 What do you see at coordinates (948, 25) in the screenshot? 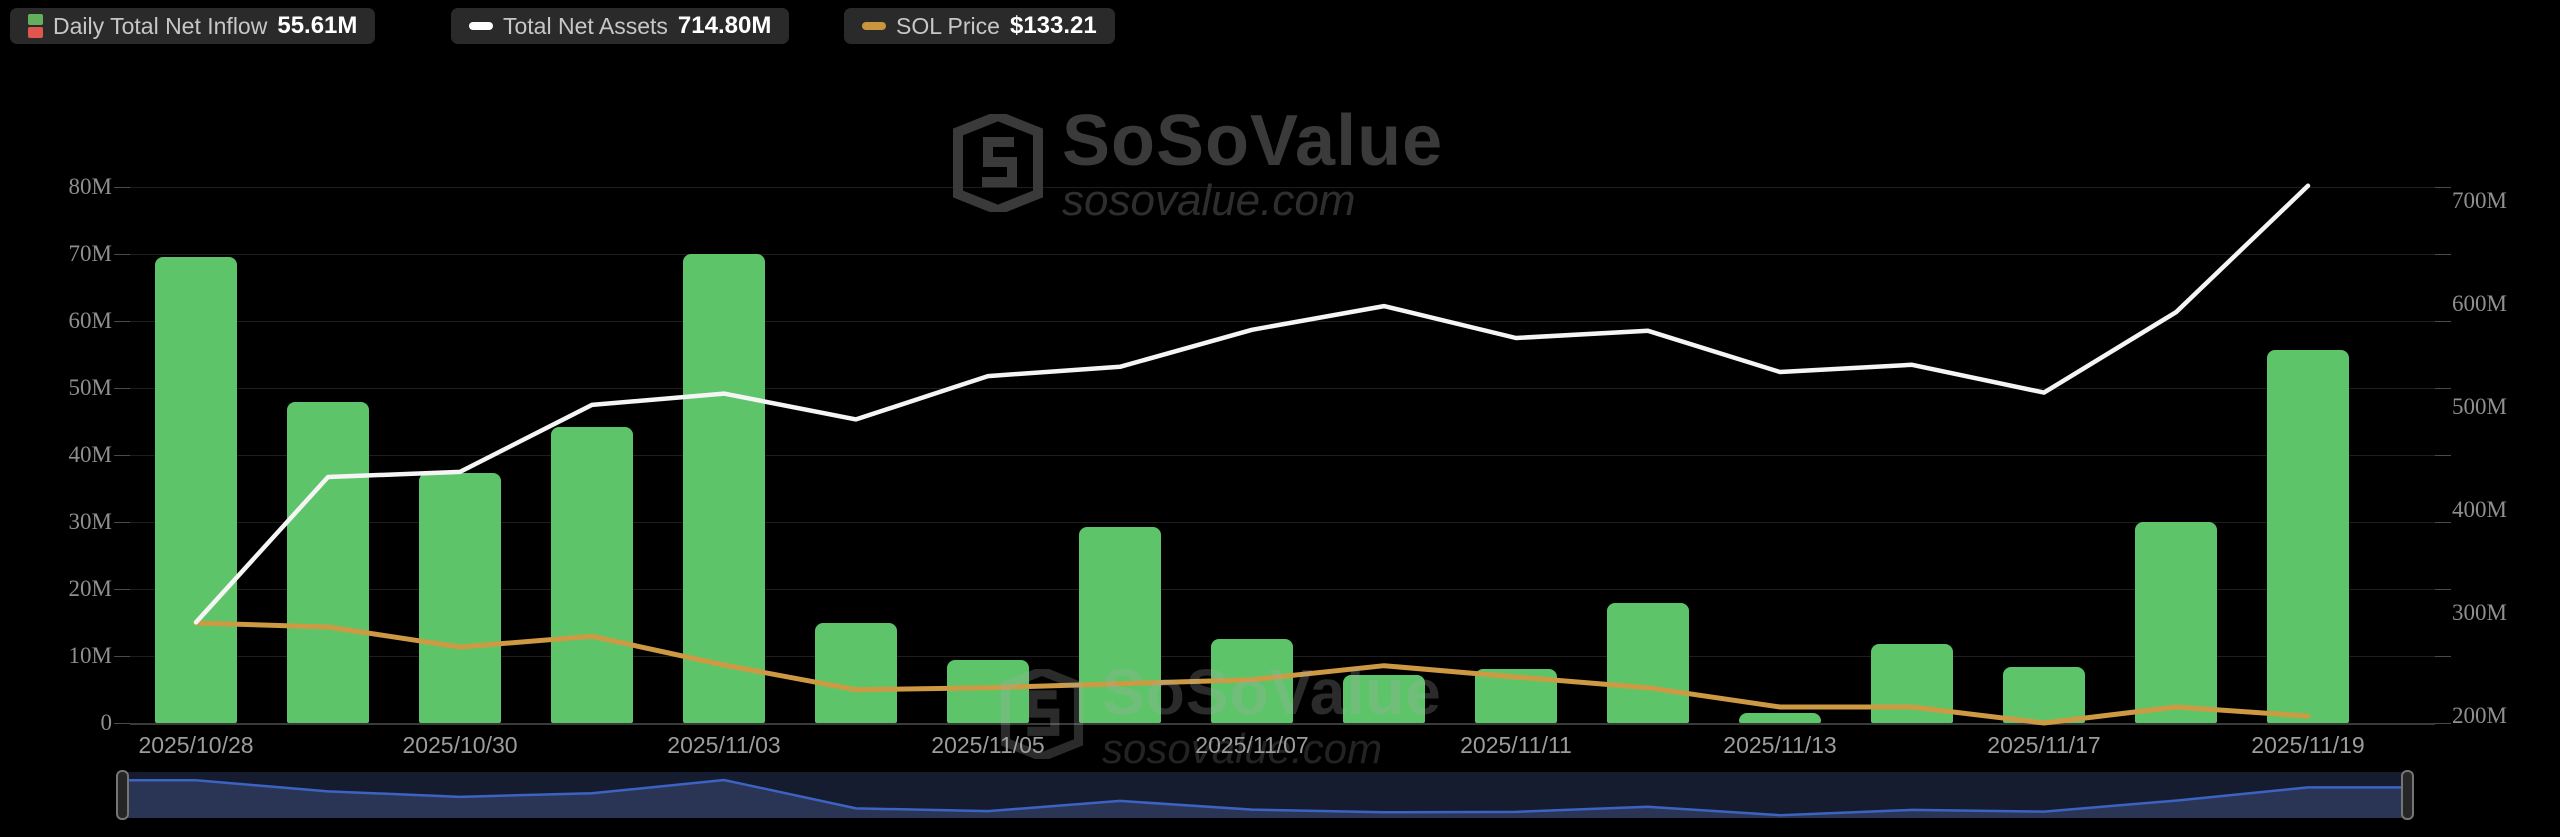
I see `legend-label: SOL Price` at bounding box center [948, 25].